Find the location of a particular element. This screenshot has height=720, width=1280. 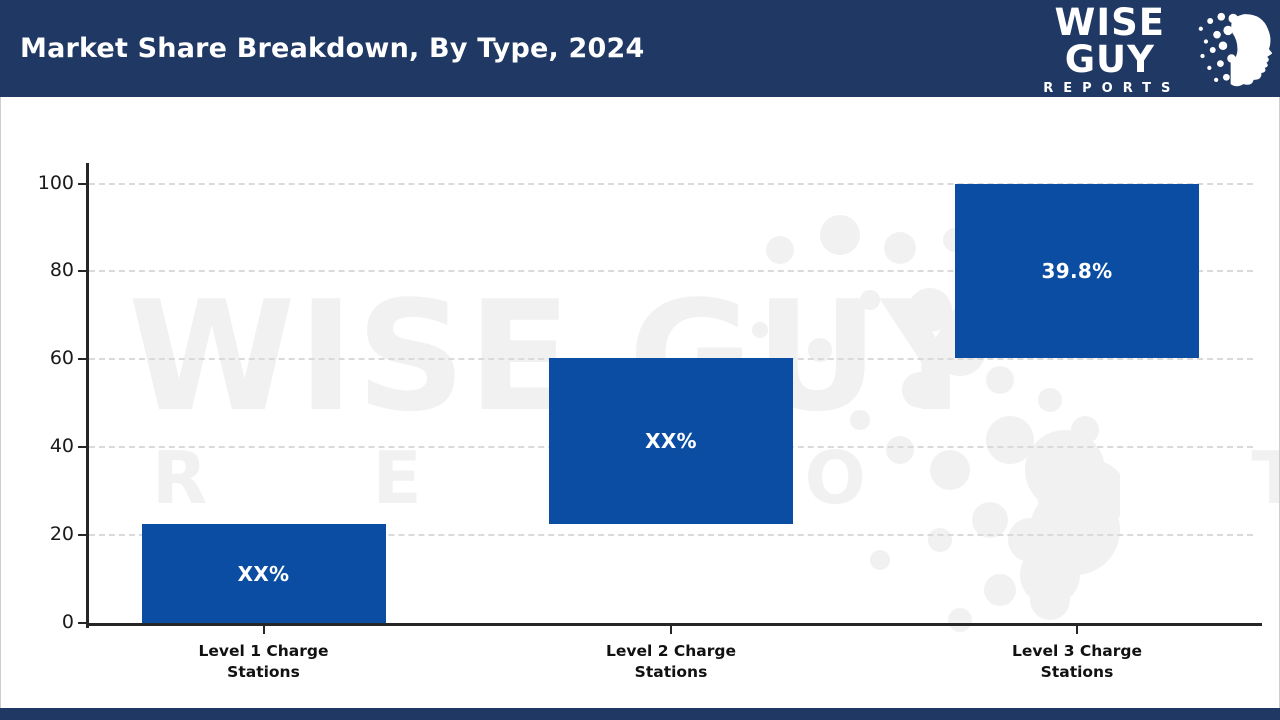

y-axis-tick-label-20: 20 is located at coordinates (61, 534).